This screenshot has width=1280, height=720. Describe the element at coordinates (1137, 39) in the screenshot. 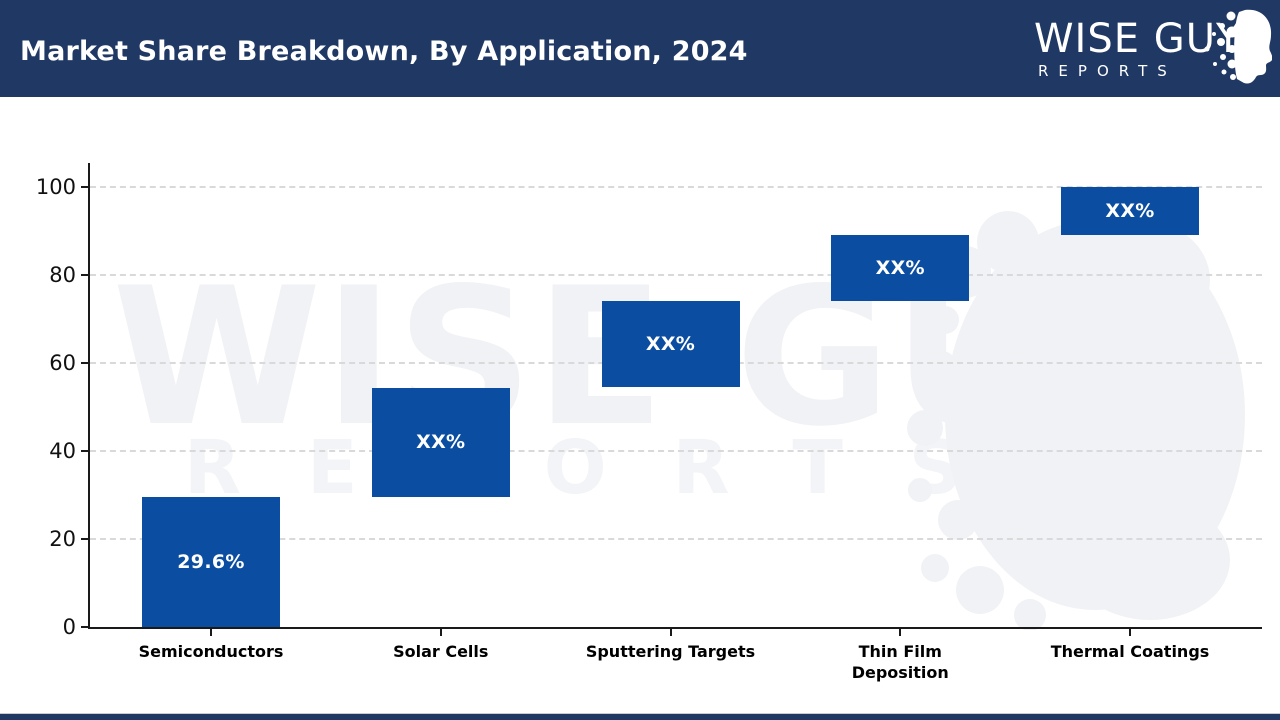

I see `brand-logo-wordmark: WISE GUY` at that location.